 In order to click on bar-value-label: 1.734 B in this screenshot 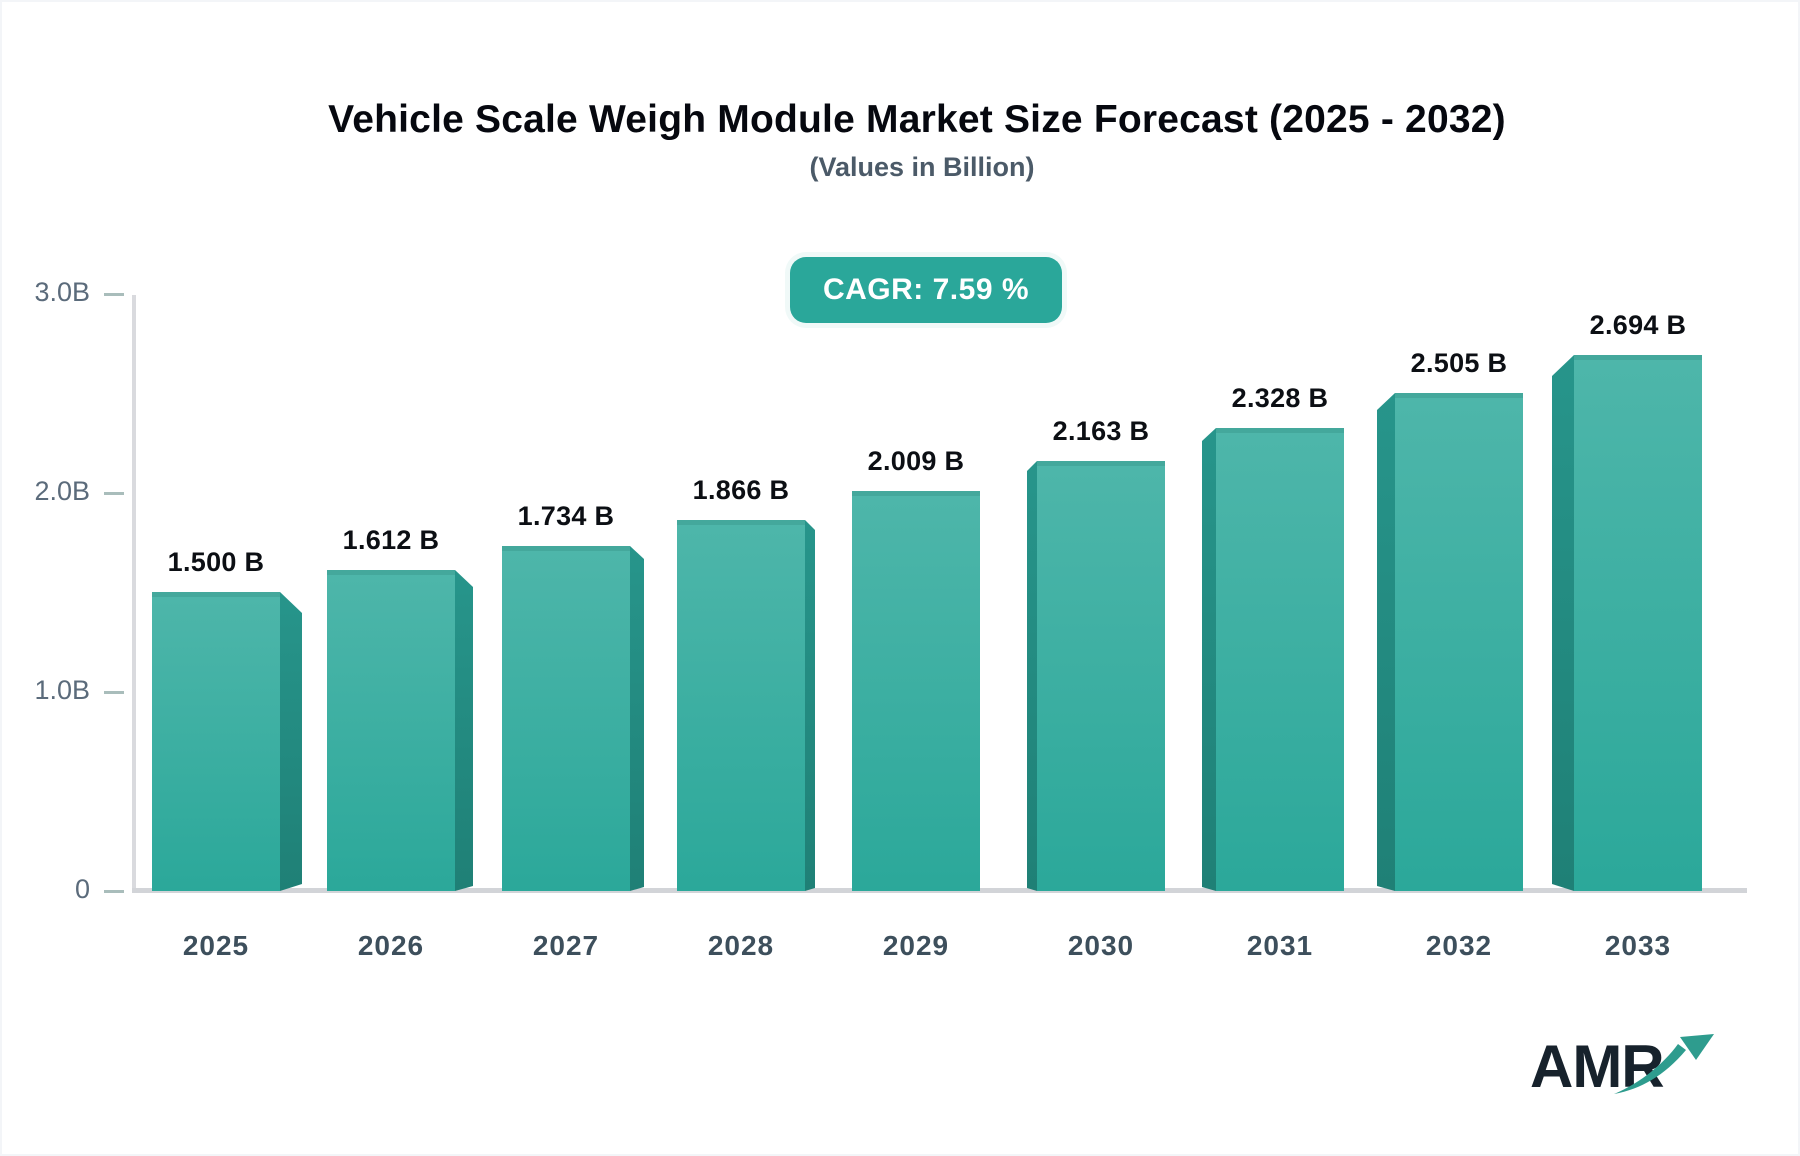, I will do `click(566, 516)`.